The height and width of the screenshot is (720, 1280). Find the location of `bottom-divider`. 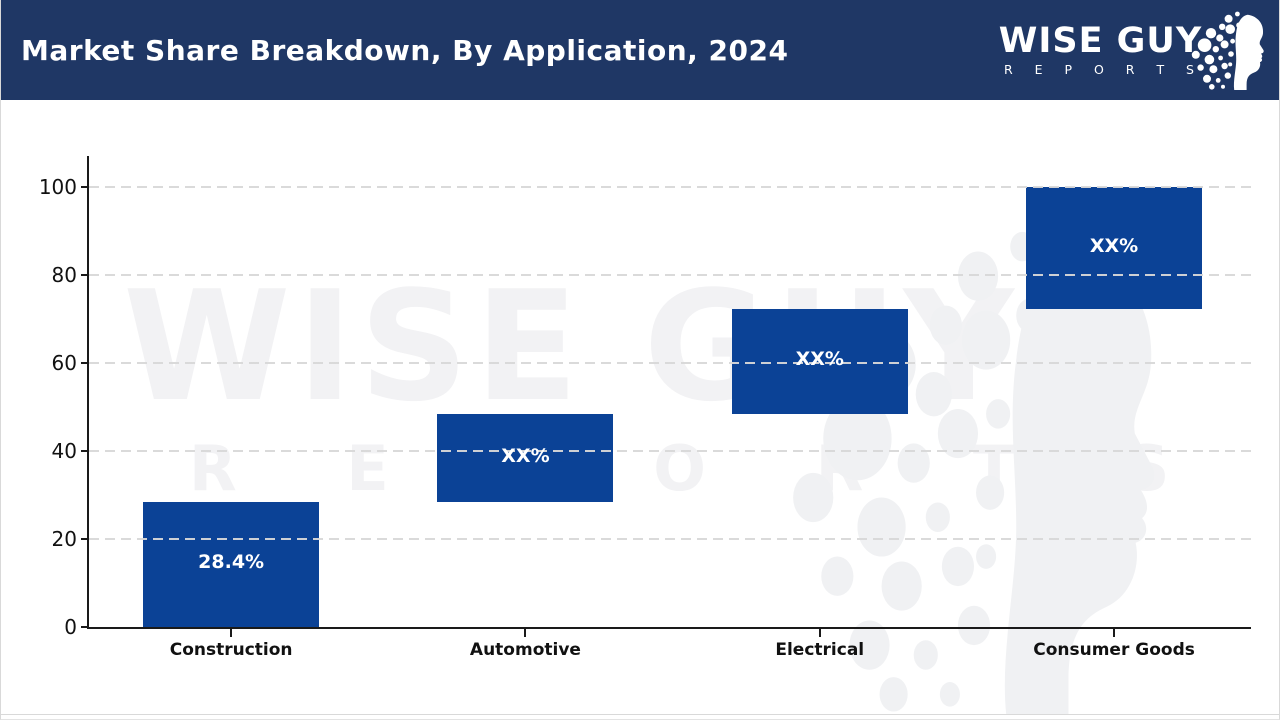

bottom-divider is located at coordinates (640, 714).